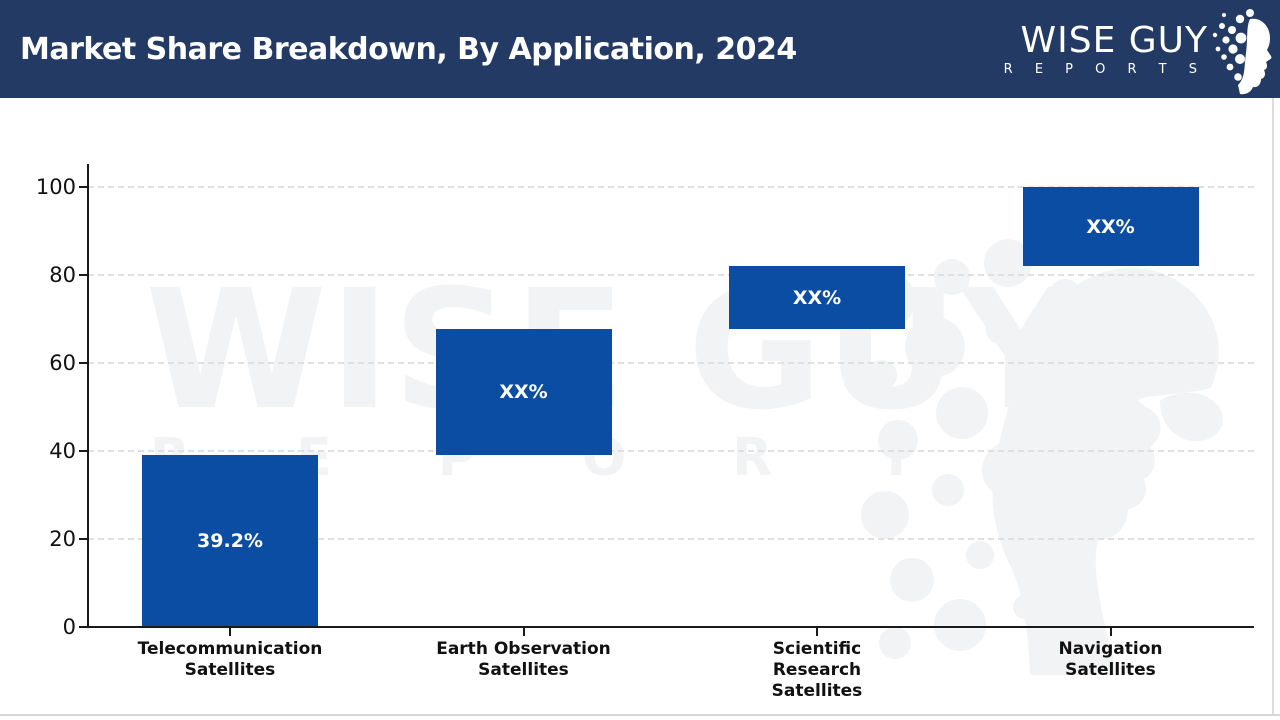  Describe the element at coordinates (1104, 69) in the screenshot. I see `logo-subtitle: R E P O R T S` at that location.